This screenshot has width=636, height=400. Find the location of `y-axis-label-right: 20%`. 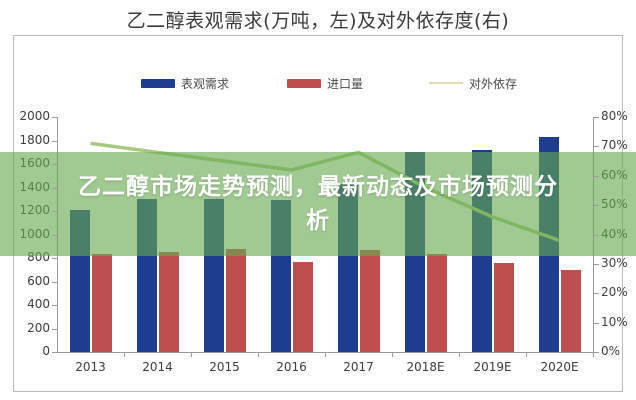

y-axis-label-right: 20% is located at coordinates (614, 292).